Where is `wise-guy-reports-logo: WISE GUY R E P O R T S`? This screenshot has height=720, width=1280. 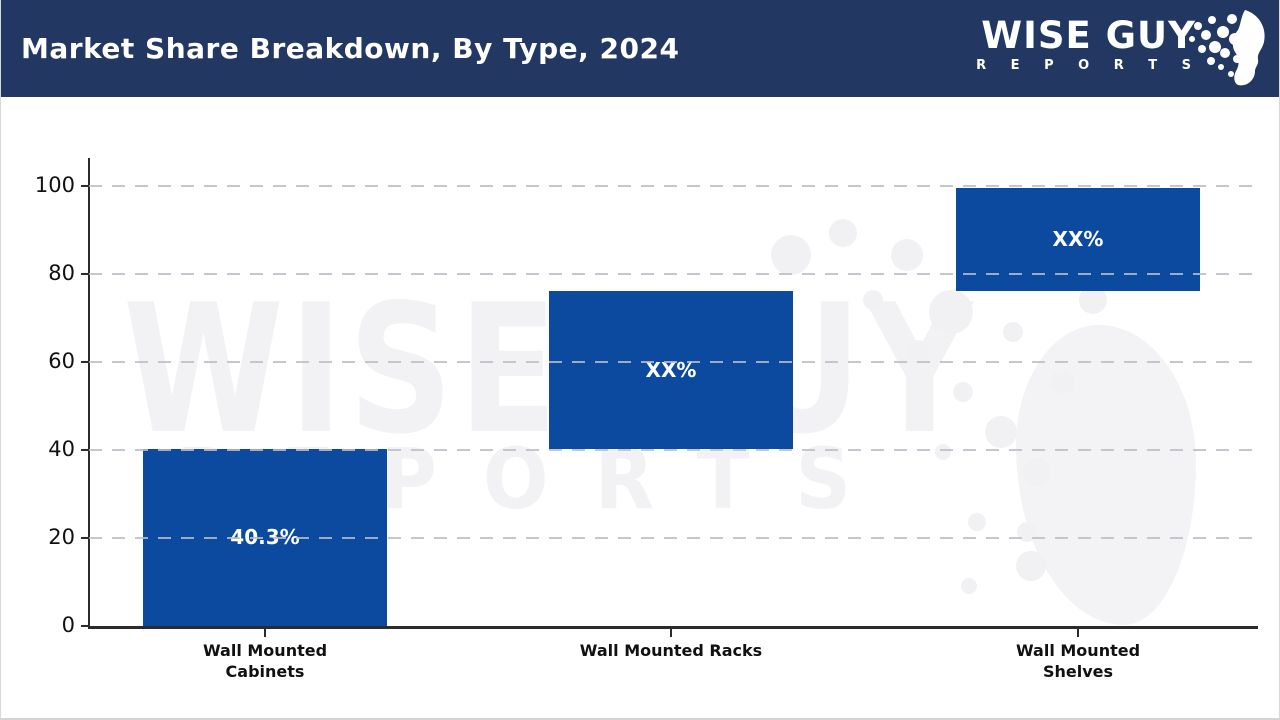 wise-guy-reports-logo: WISE GUY R E P O R T S is located at coordinates (1120, 49).